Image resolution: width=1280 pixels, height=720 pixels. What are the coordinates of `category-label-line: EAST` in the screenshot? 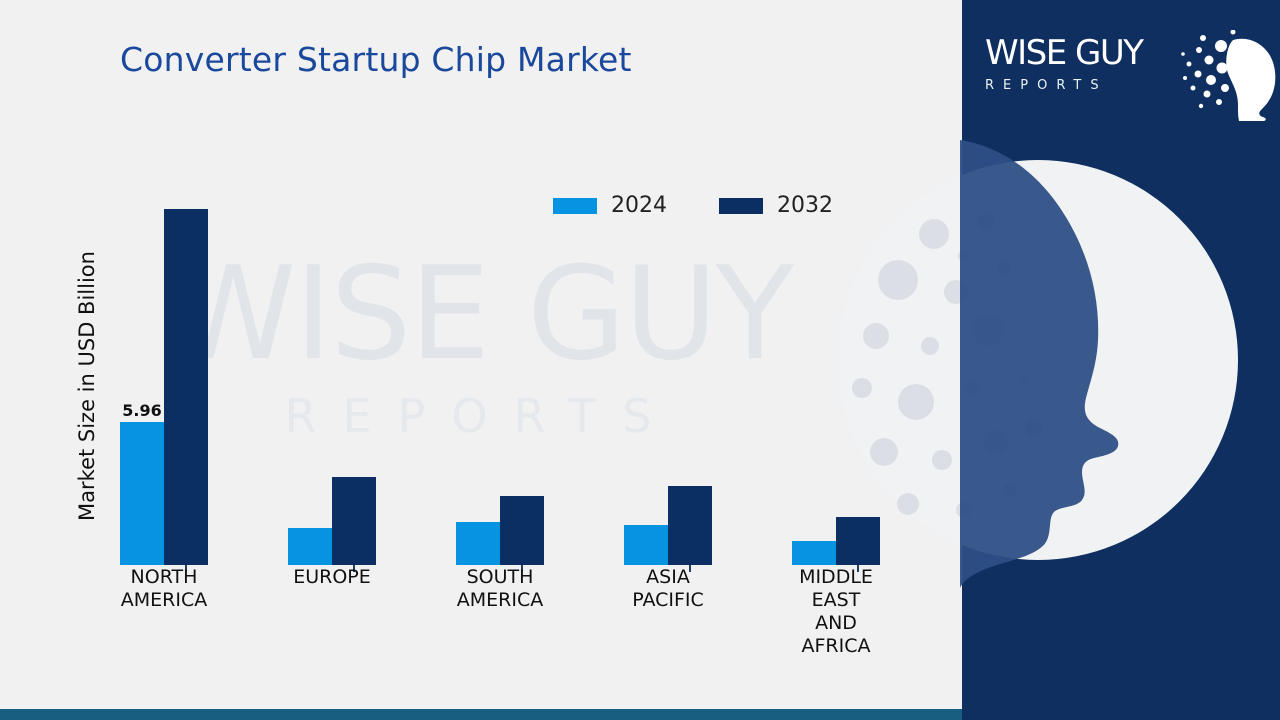 It's located at (836, 600).